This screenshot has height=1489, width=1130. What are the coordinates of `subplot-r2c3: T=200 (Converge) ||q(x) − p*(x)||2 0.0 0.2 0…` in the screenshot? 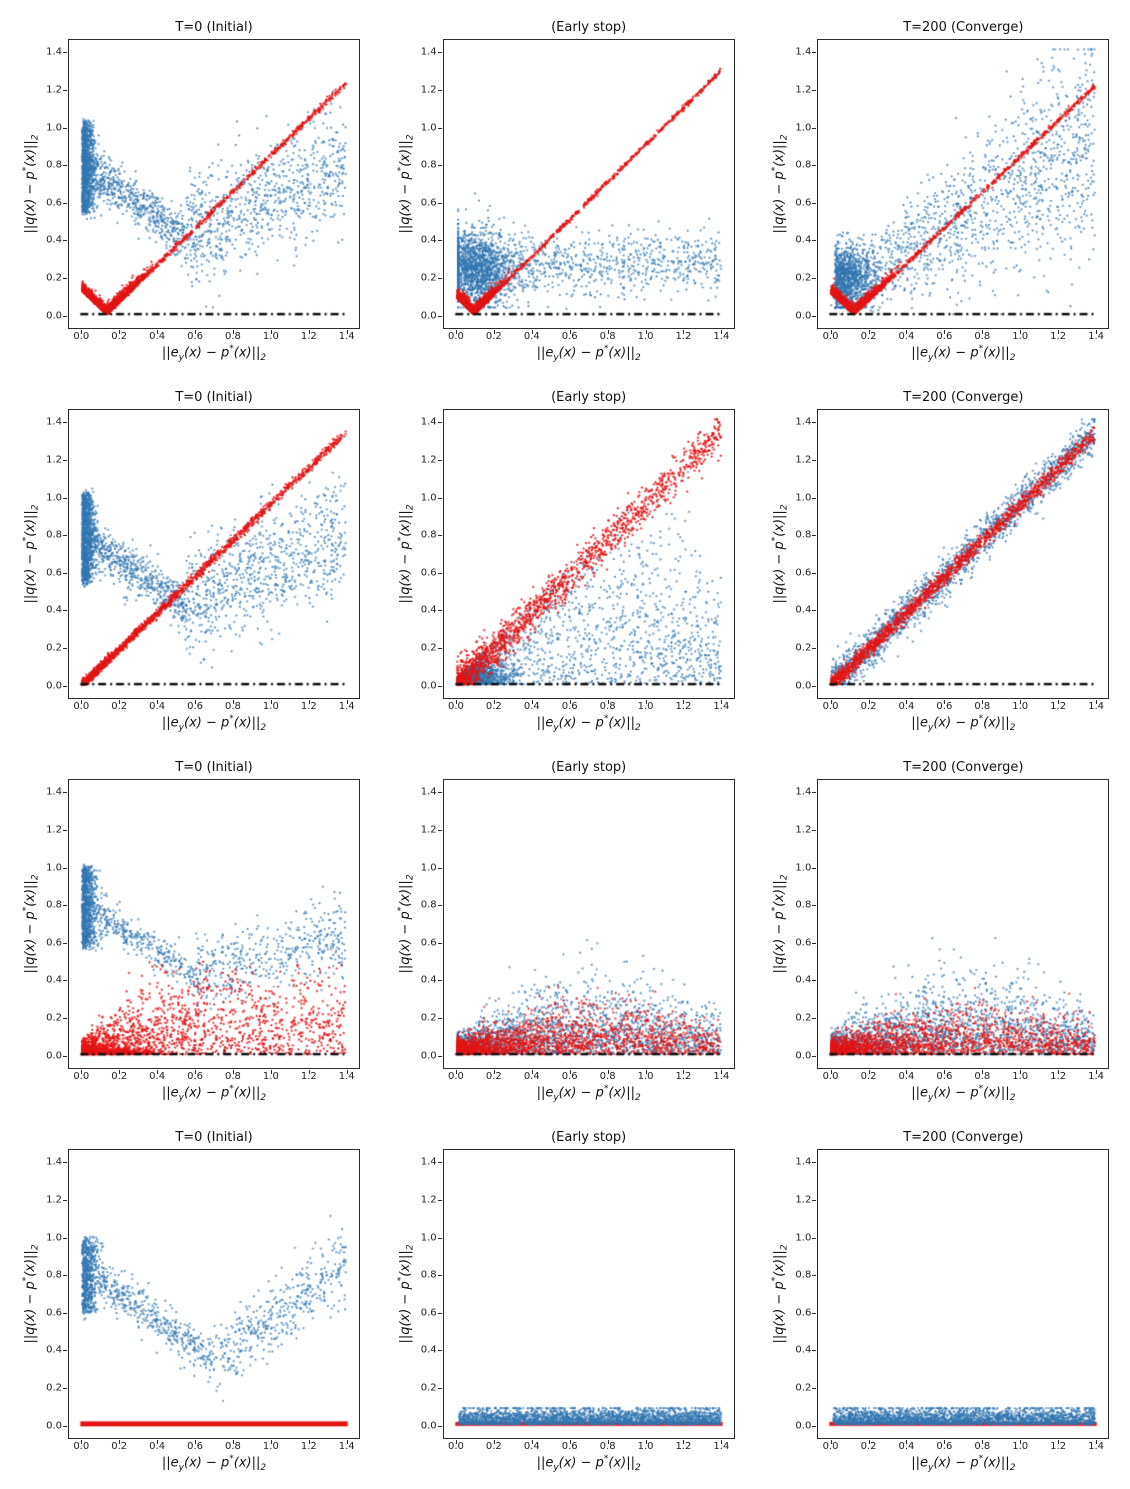 It's located at (940, 561).